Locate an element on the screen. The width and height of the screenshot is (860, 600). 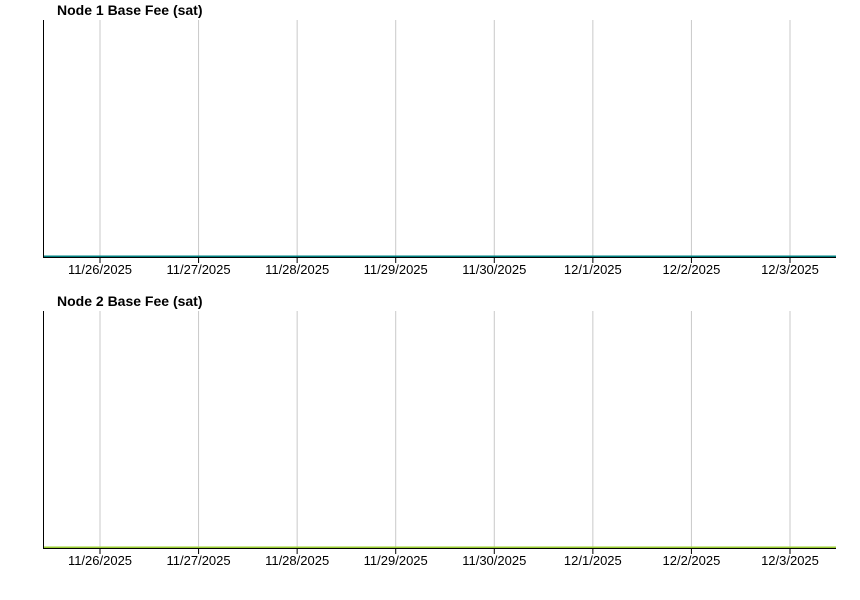
chart-title-node2: Node 2 Base Fee (sat) is located at coordinates (130, 301).